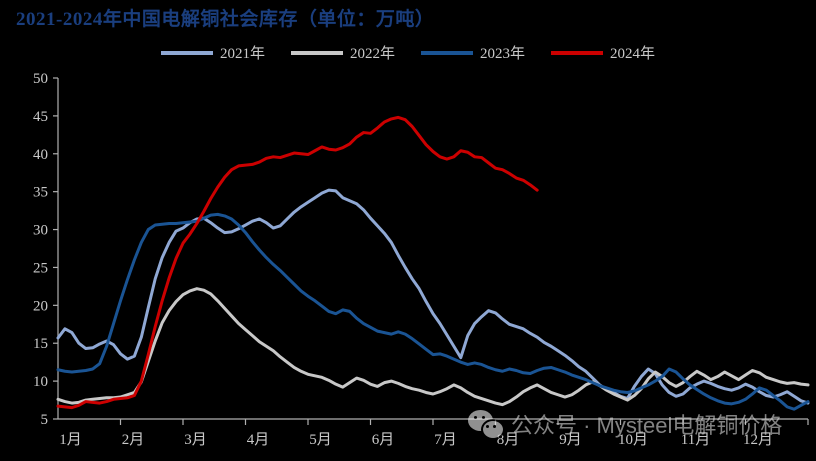 The image size is (816, 461). I want to click on x-tick-label: 1月, so click(70, 440).